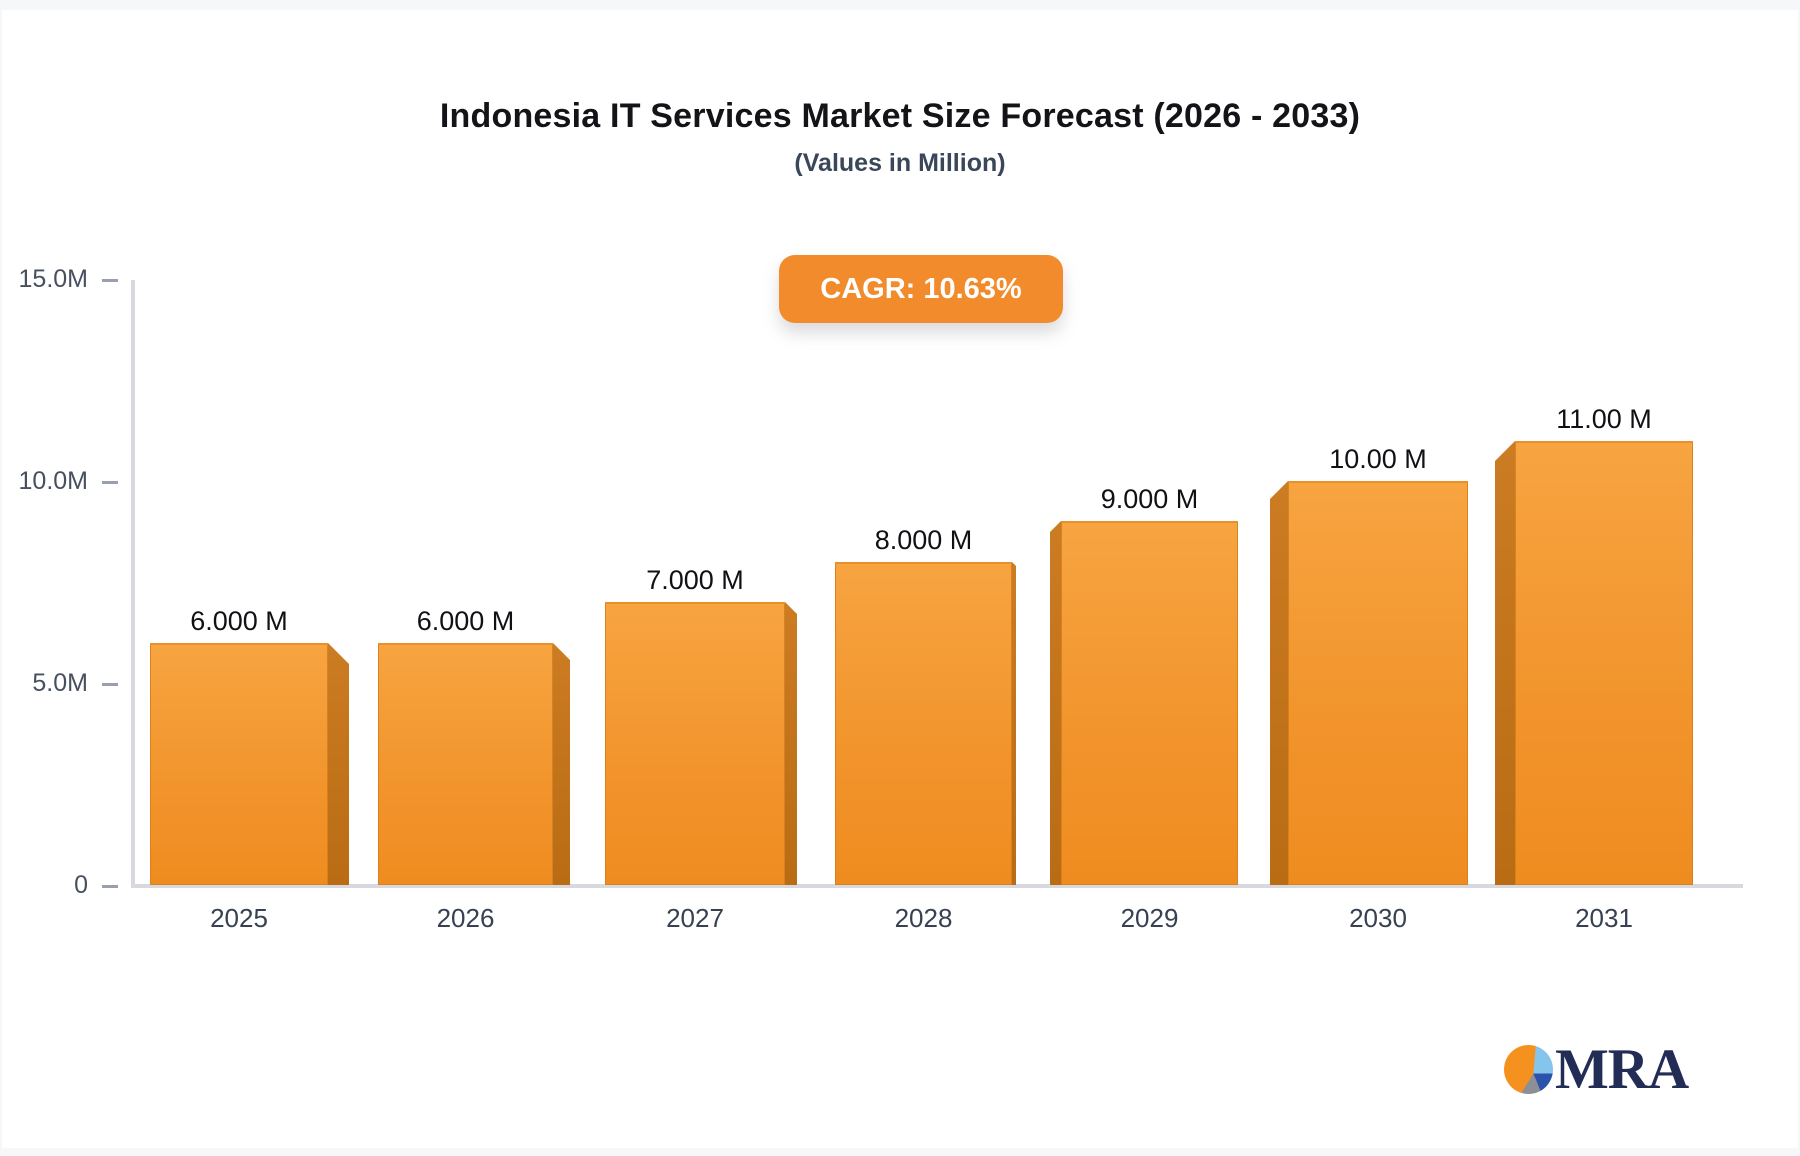 The height and width of the screenshot is (1156, 1800). Describe the element at coordinates (1149, 703) in the screenshot. I see `bar-2029` at that location.